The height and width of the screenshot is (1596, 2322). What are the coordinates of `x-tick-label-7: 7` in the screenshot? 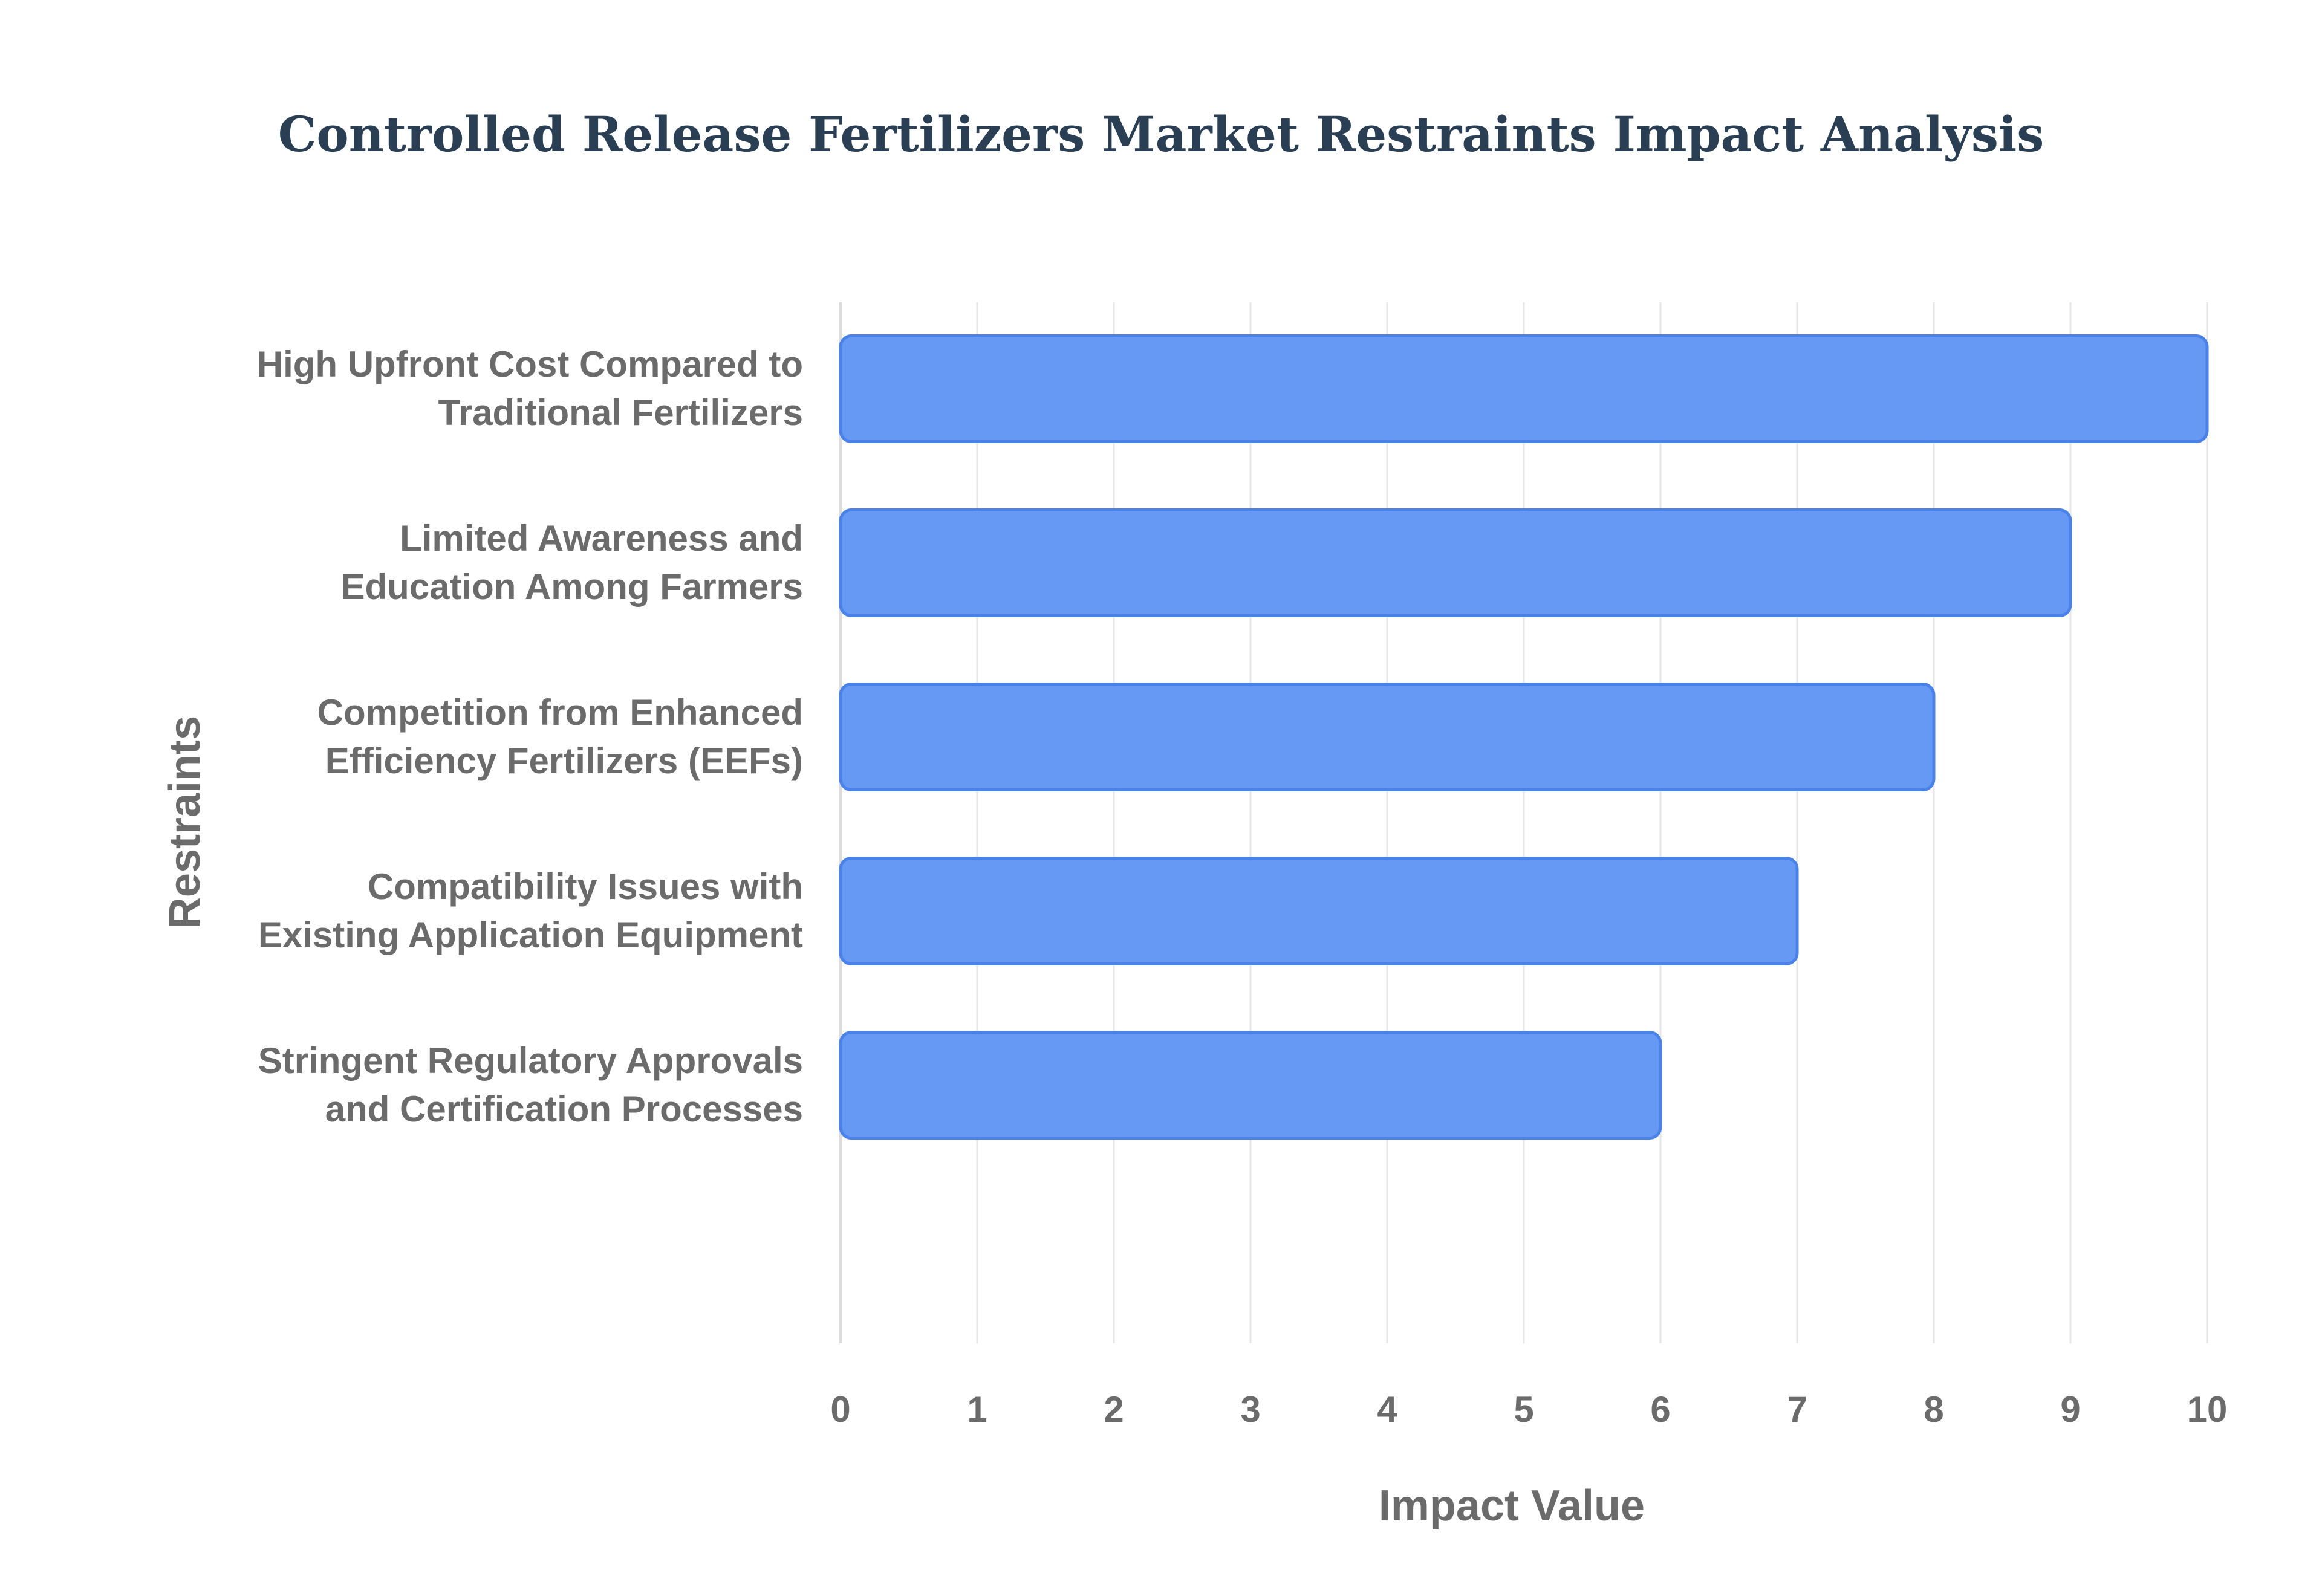 It's located at (1797, 1409).